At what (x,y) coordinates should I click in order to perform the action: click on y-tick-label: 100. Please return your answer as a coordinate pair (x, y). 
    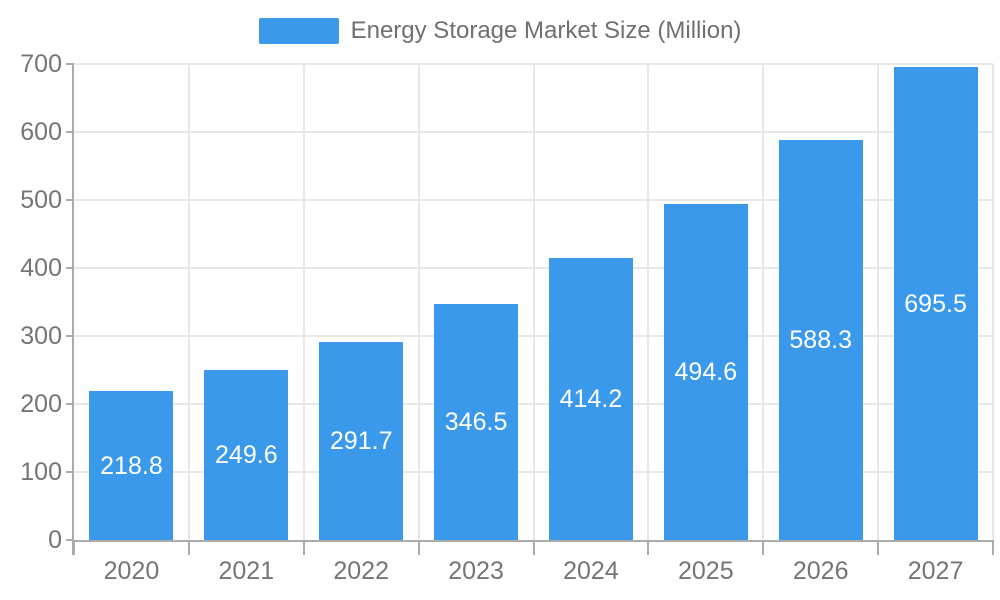
    Looking at the image, I should click on (41, 472).